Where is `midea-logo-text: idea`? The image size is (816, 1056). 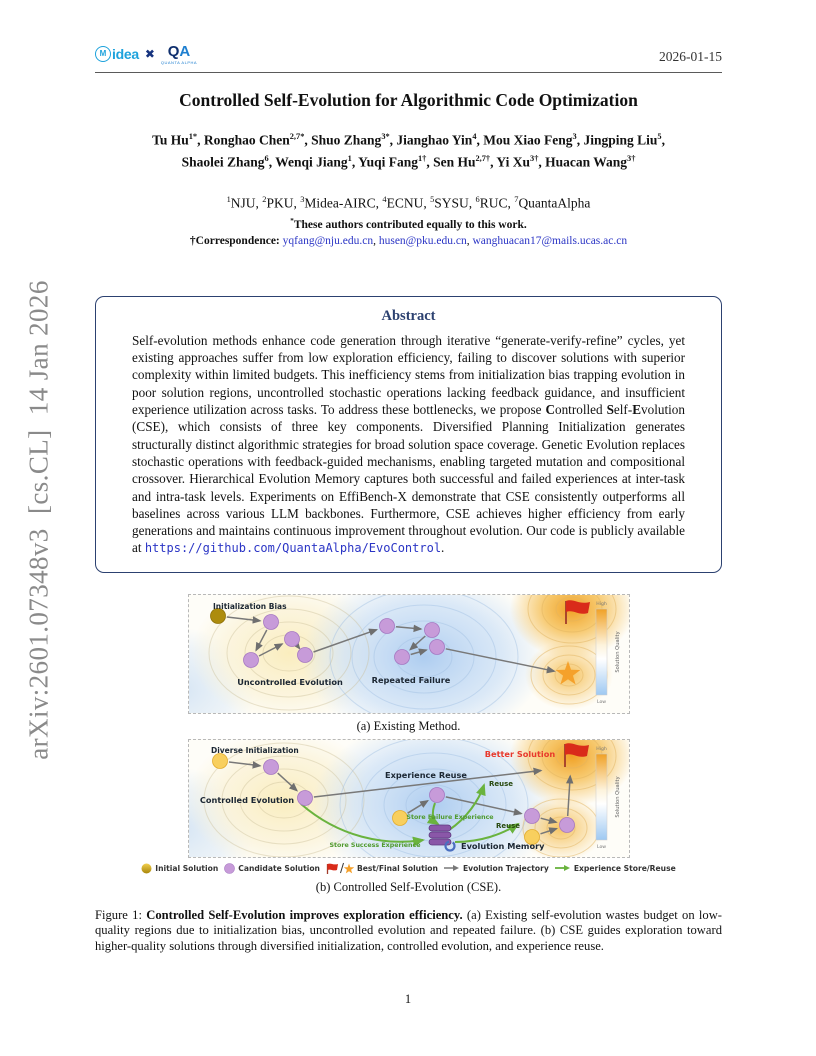 midea-logo-text: idea is located at coordinates (125, 54).